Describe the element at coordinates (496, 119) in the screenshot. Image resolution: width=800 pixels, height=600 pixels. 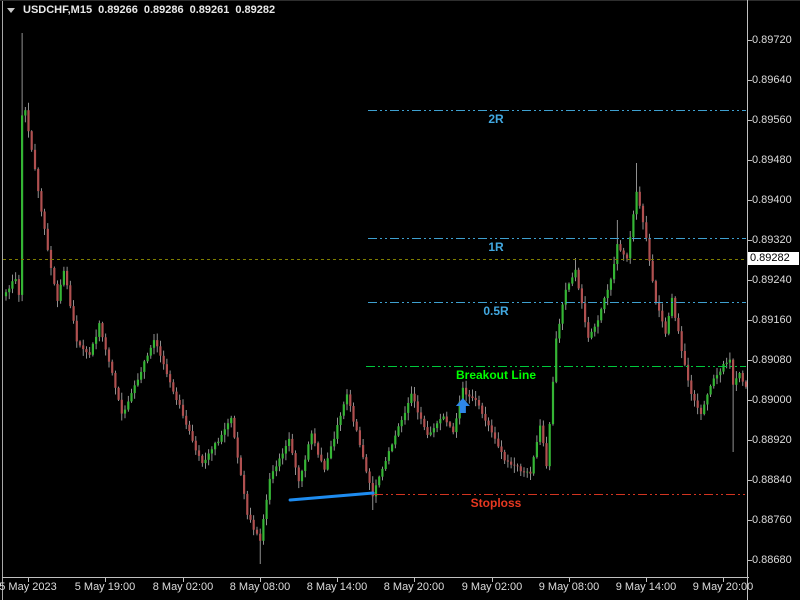
I see `level-label-2r: 2R` at that location.